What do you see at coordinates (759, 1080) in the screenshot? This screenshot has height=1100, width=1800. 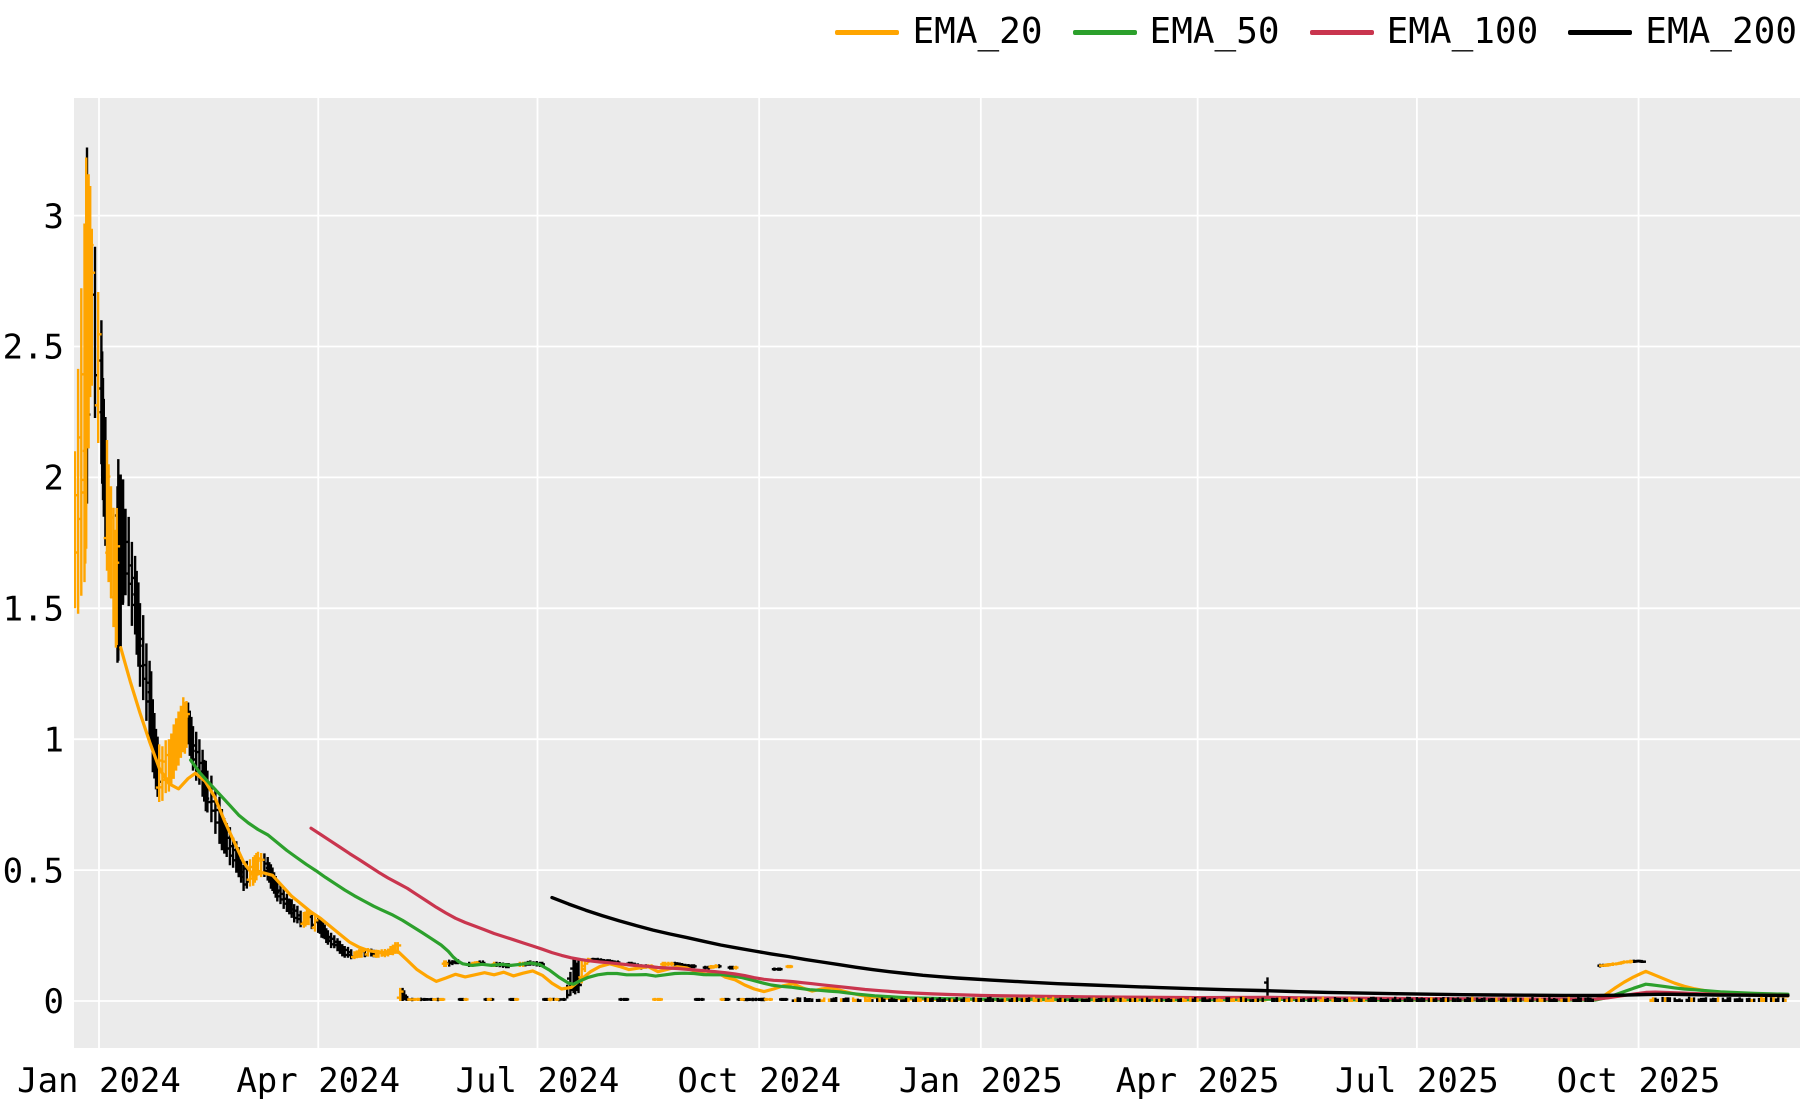 I see `x-tick-label: Oct 2024` at bounding box center [759, 1080].